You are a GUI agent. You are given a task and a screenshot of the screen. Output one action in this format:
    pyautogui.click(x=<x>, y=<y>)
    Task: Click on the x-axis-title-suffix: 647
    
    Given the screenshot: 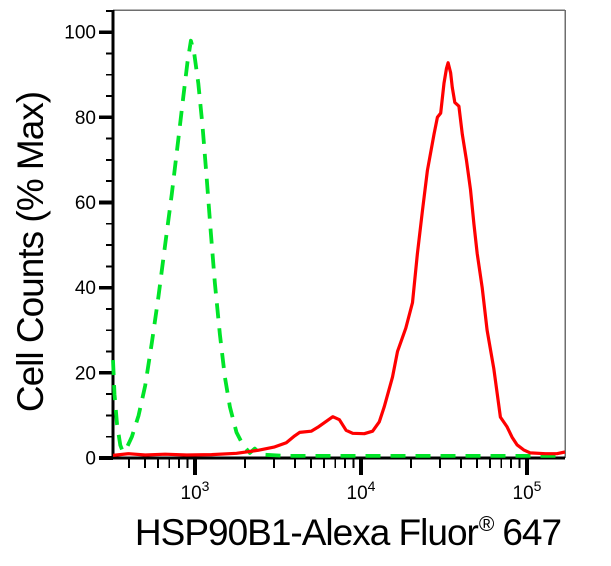 What is the action you would take?
    pyautogui.click(x=532, y=532)
    